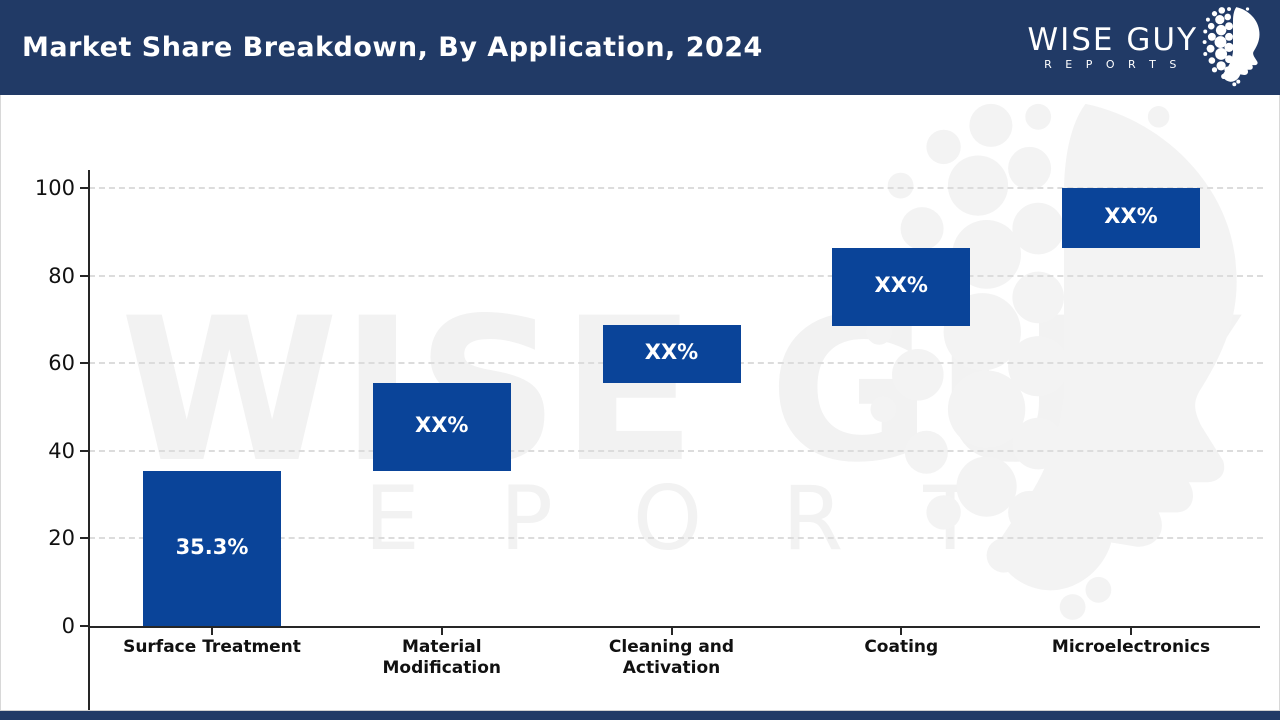  Describe the element at coordinates (441, 631) in the screenshot. I see `x-tick-mark-material-modification` at that location.